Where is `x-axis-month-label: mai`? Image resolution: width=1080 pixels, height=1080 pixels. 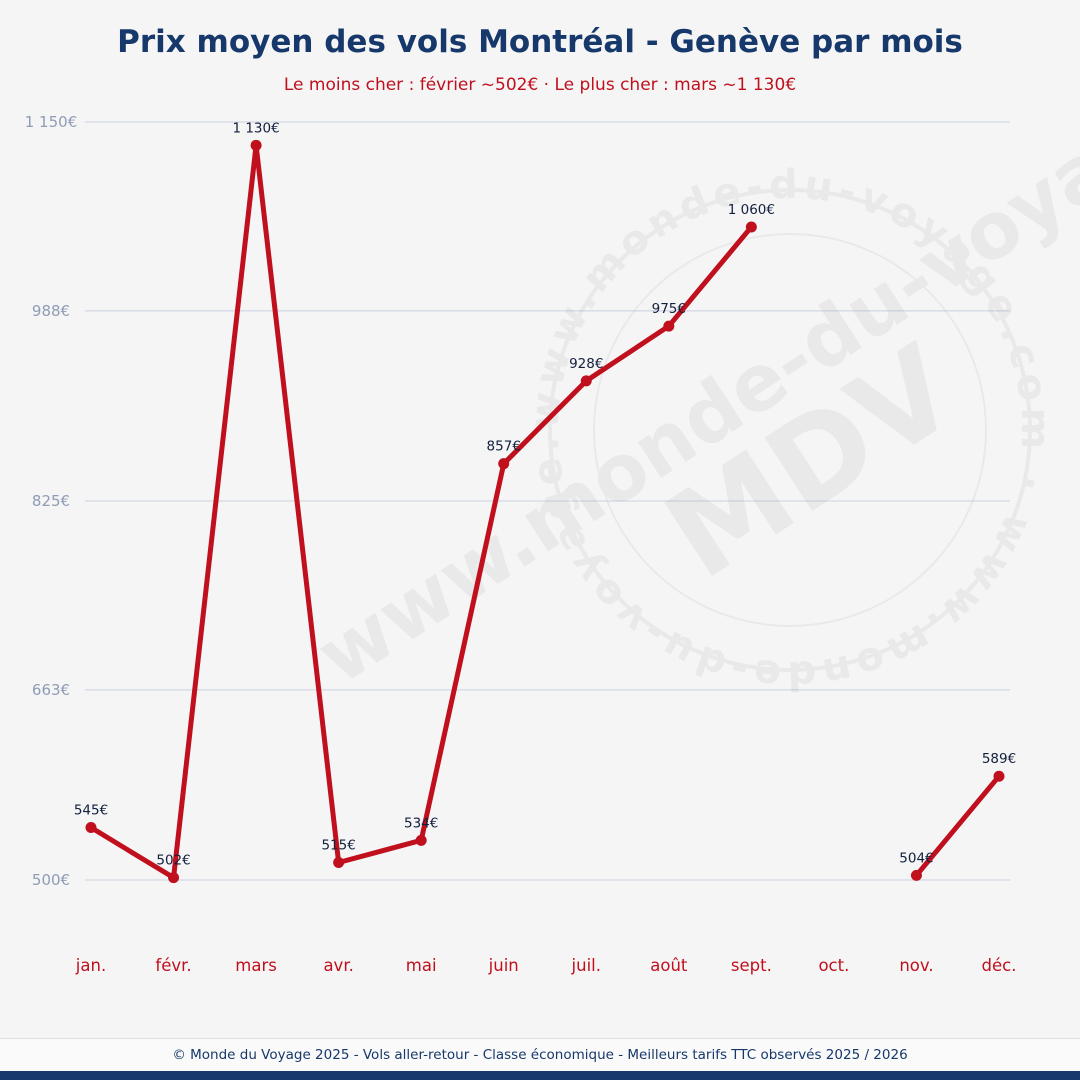
x-axis-month-label: mai is located at coordinates (421, 965).